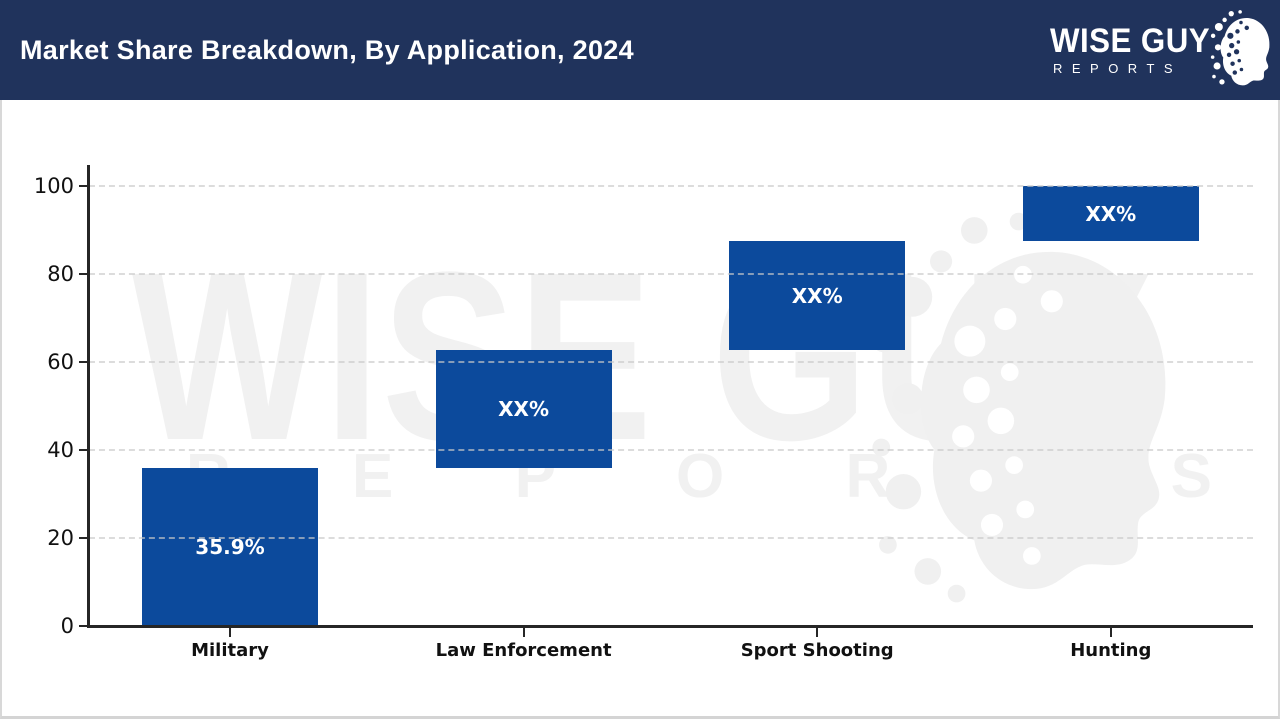 This screenshot has width=1280, height=720. What do you see at coordinates (670, 626) in the screenshot?
I see `x-axis-line` at bounding box center [670, 626].